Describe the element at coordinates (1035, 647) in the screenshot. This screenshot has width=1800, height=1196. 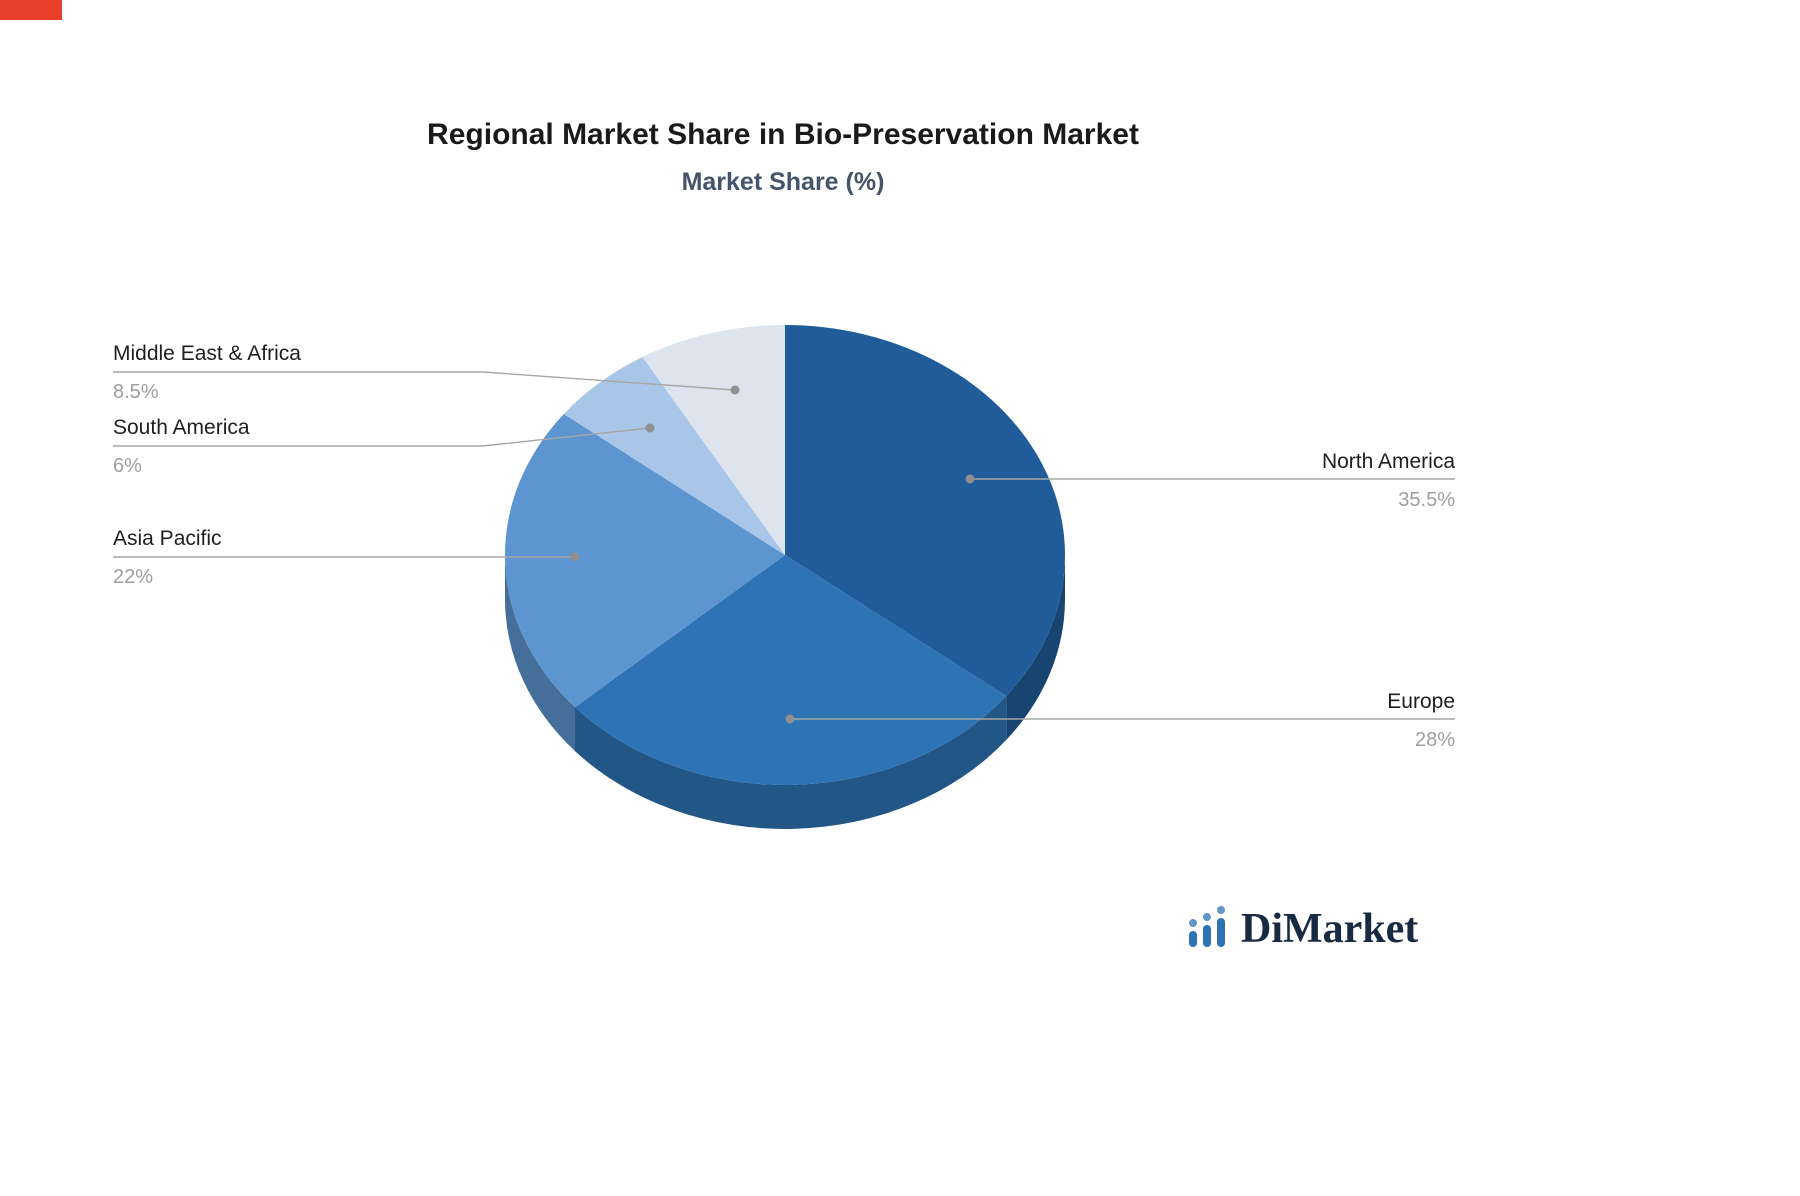
I see `pie-slice-side-north-america` at that location.